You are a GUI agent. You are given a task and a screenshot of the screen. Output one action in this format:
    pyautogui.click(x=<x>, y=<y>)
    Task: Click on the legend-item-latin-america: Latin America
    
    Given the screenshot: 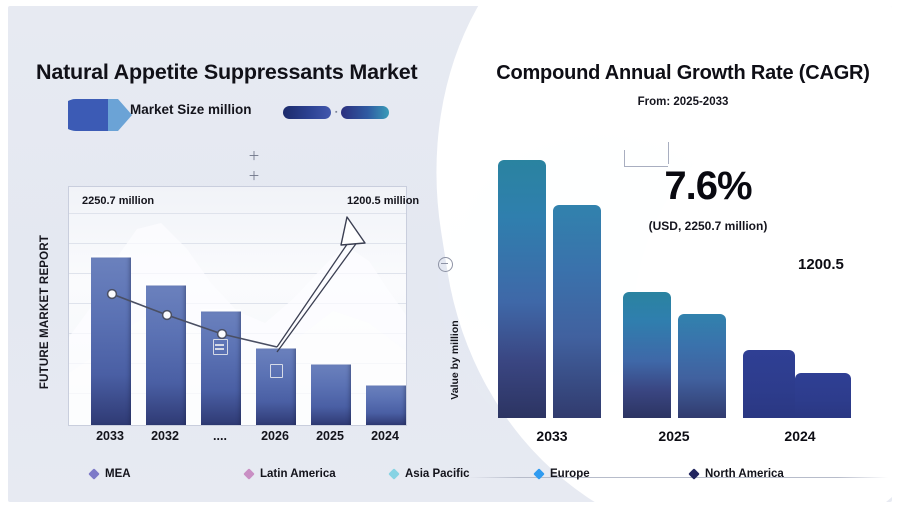 What is the action you would take?
    pyautogui.click(x=316, y=474)
    